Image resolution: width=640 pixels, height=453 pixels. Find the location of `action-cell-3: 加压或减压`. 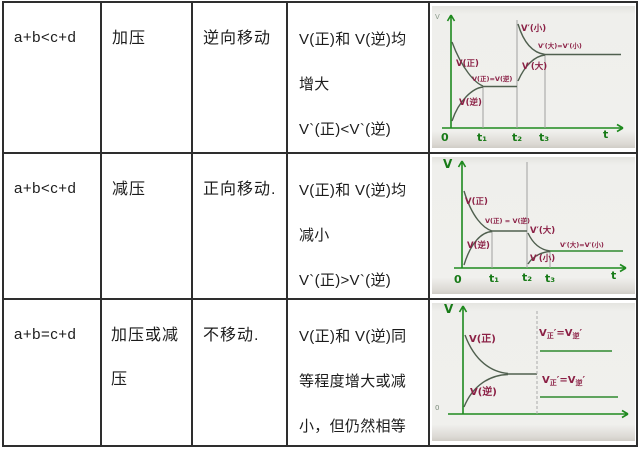

action-cell-3: 加压或减压 is located at coordinates (147, 372).